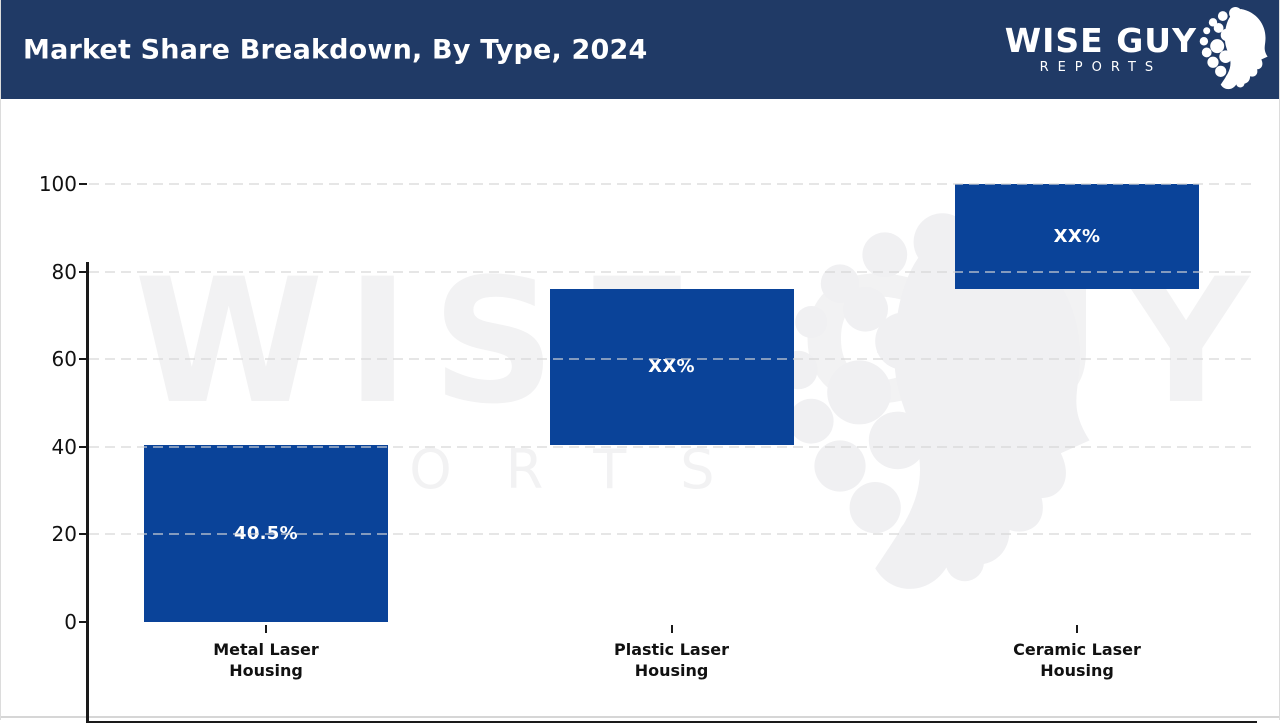 The image size is (1280, 723). What do you see at coordinates (42, 534) in the screenshot?
I see `y-tick-label-20: 20` at bounding box center [42, 534].